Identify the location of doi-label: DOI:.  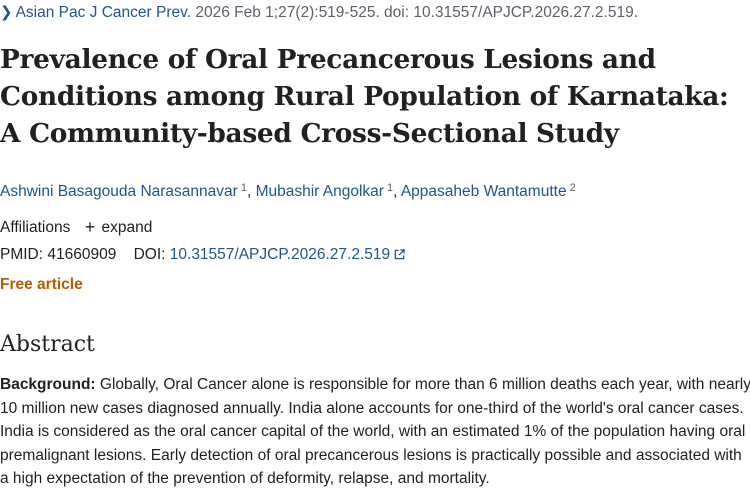
(149, 254).